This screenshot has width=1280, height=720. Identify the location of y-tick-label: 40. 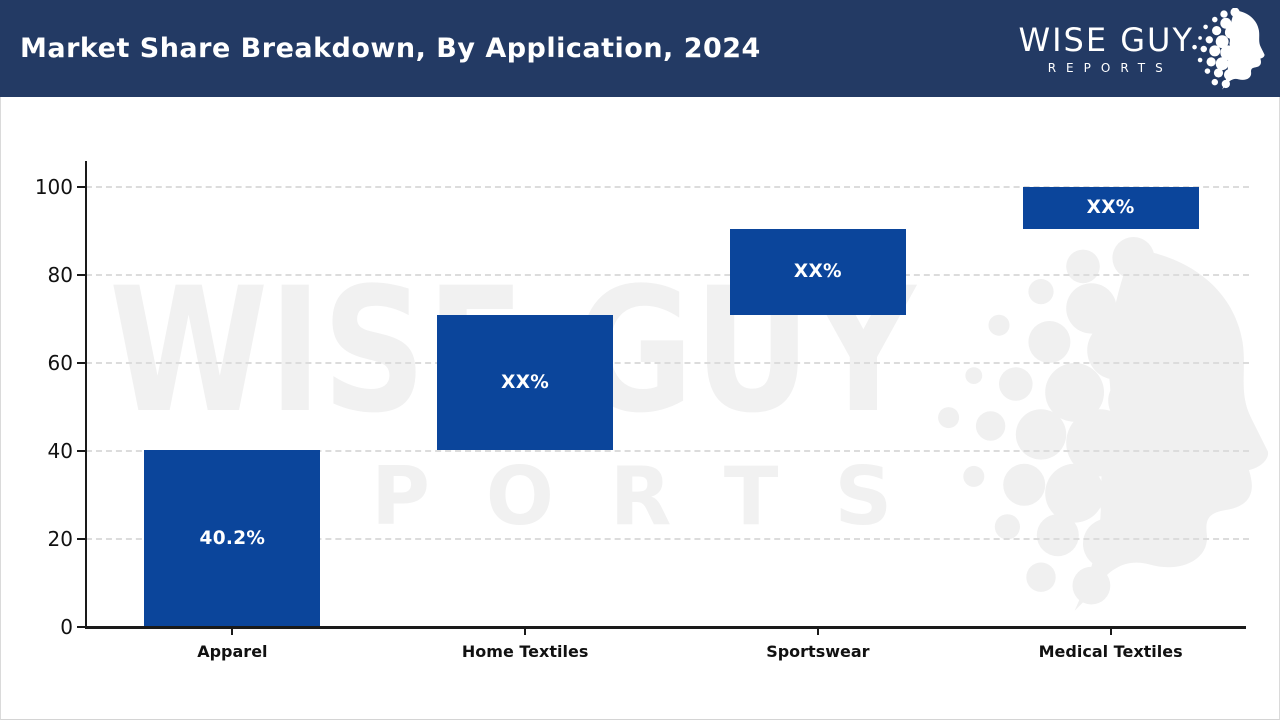
(60, 451).